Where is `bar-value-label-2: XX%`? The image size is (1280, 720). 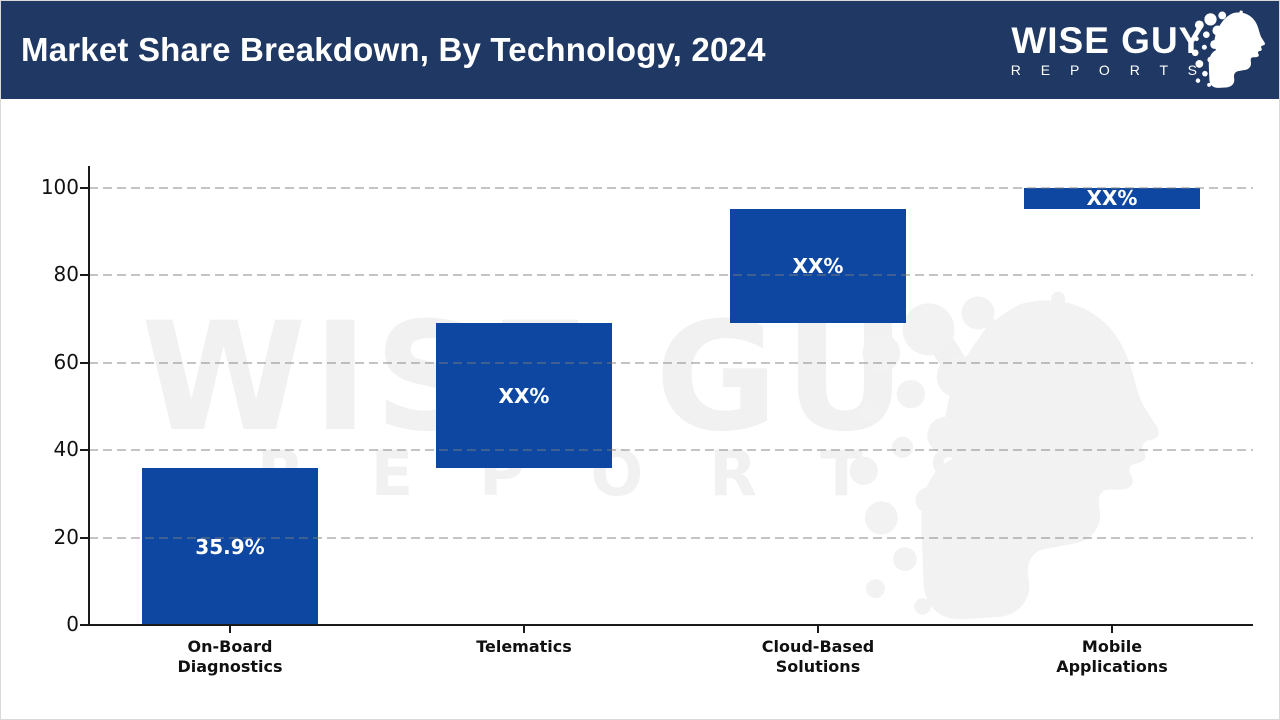 bar-value-label-2: XX% is located at coordinates (818, 266).